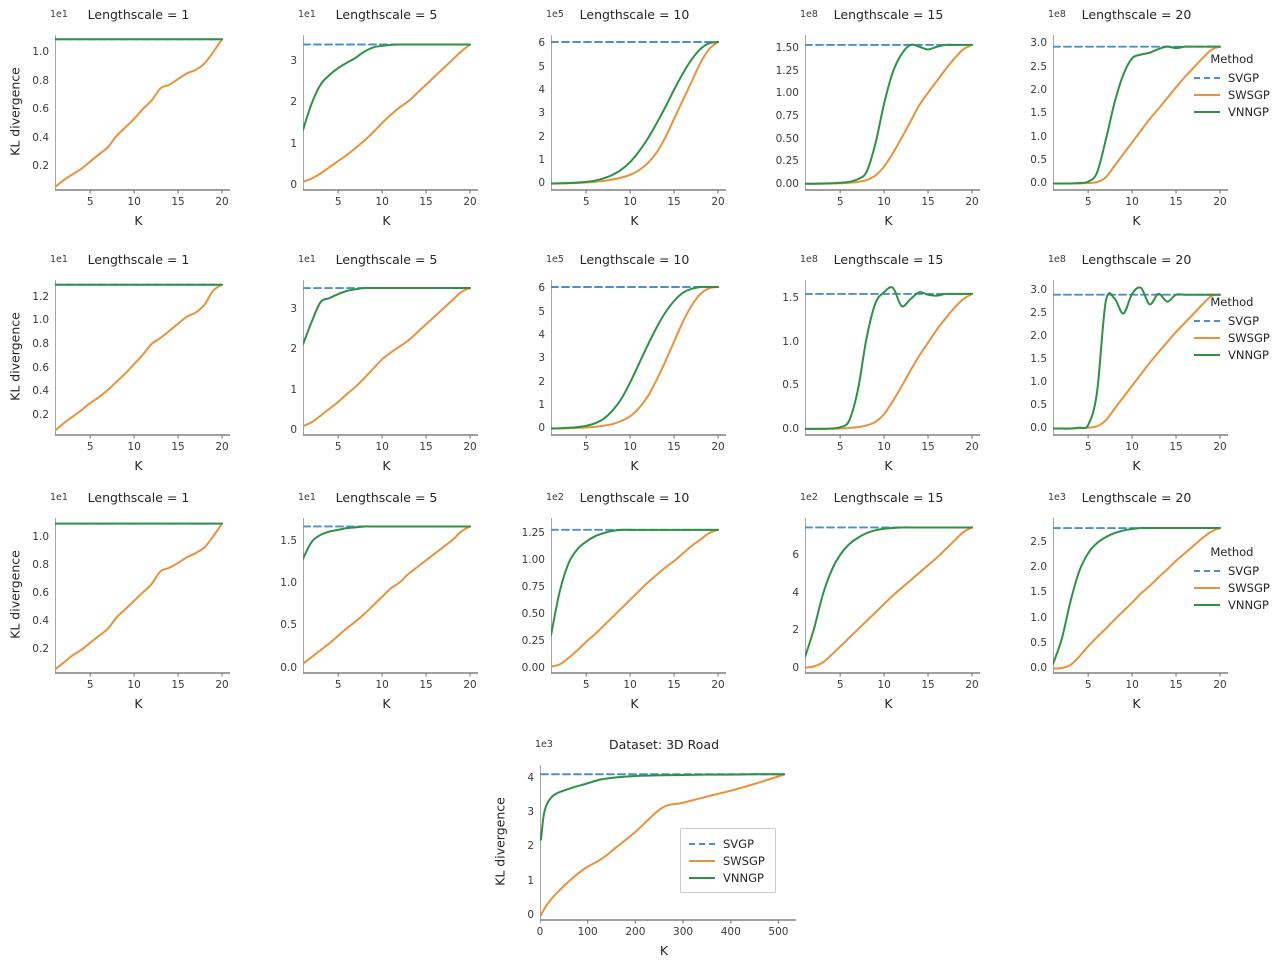 The width and height of the screenshot is (1278, 961). I want to click on panel-legend: SVGP SWSGP VNNGP, so click(728, 860).